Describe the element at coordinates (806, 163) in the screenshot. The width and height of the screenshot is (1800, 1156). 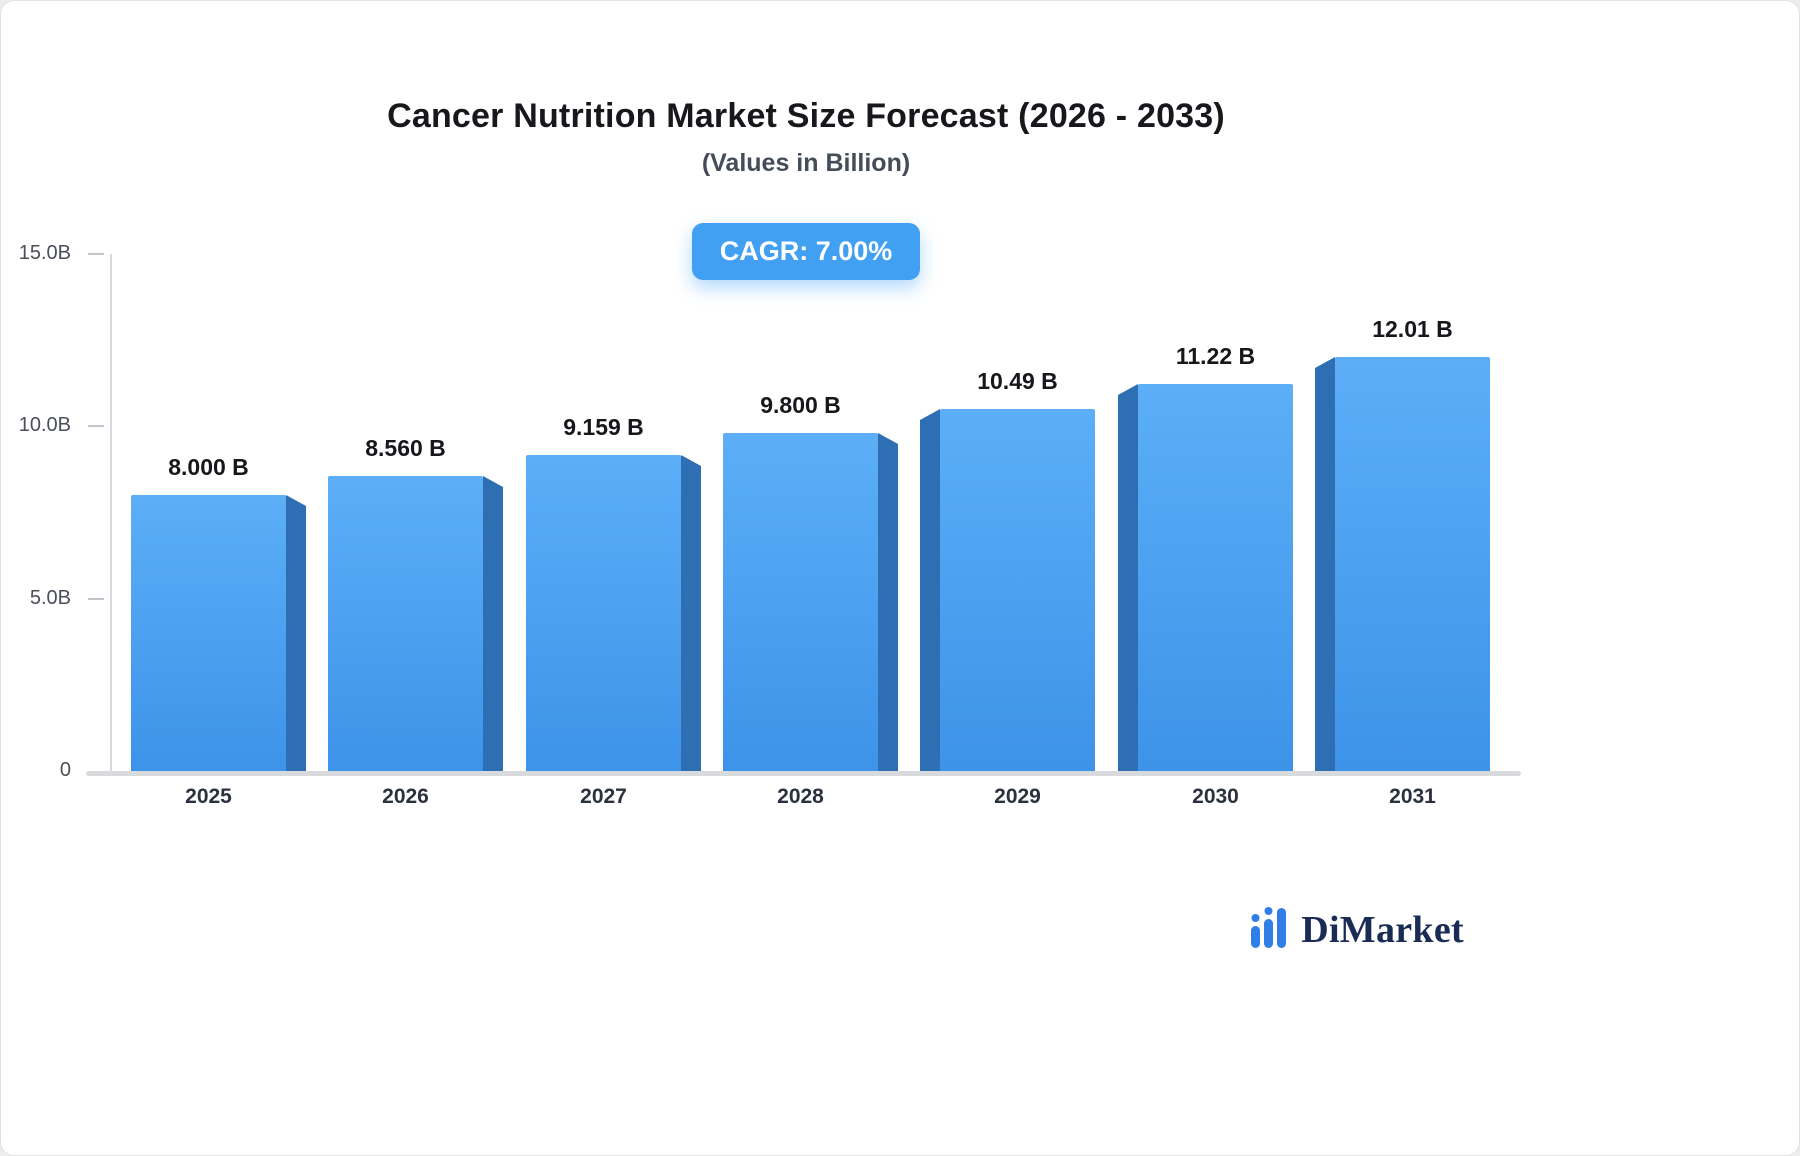
I see `chart-subtitle: (Values in Billion)` at that location.